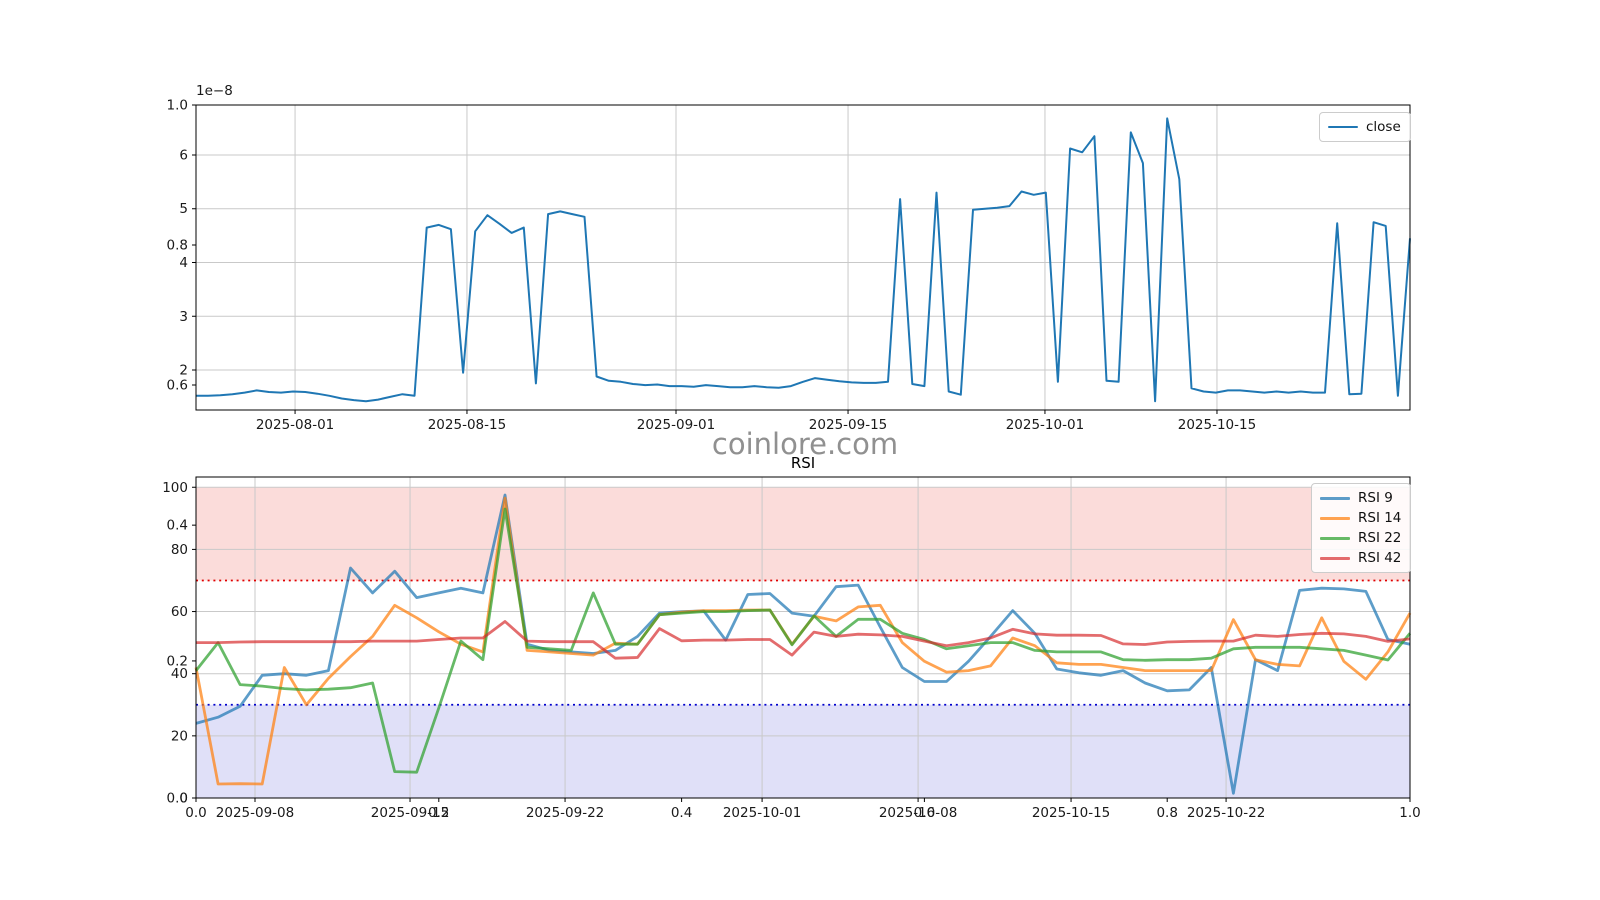  I want to click on legend-item-rsi22: RSI 22, so click(1360, 538).